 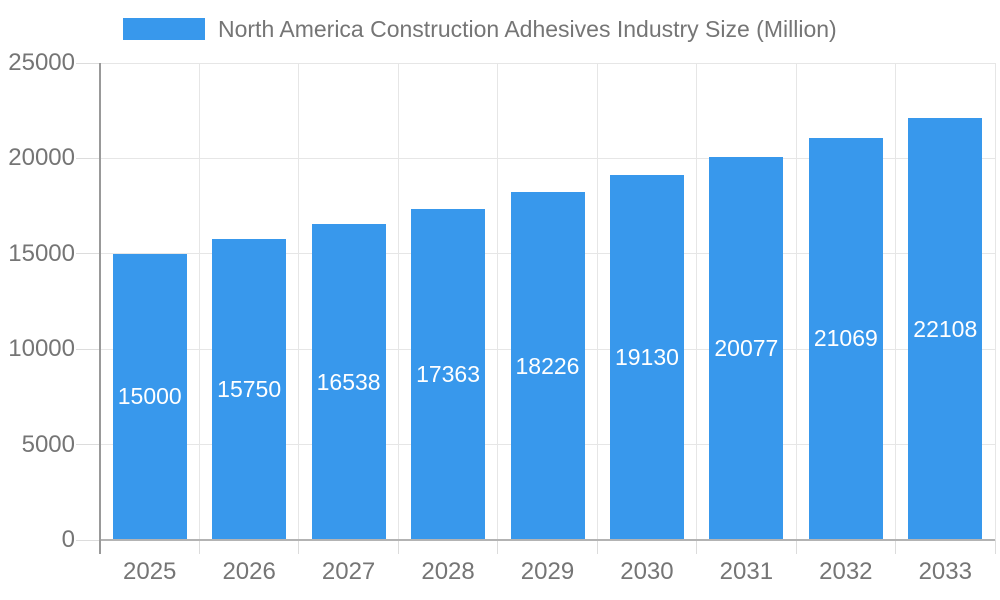 I want to click on bar-value-label: 15750, so click(x=249, y=389).